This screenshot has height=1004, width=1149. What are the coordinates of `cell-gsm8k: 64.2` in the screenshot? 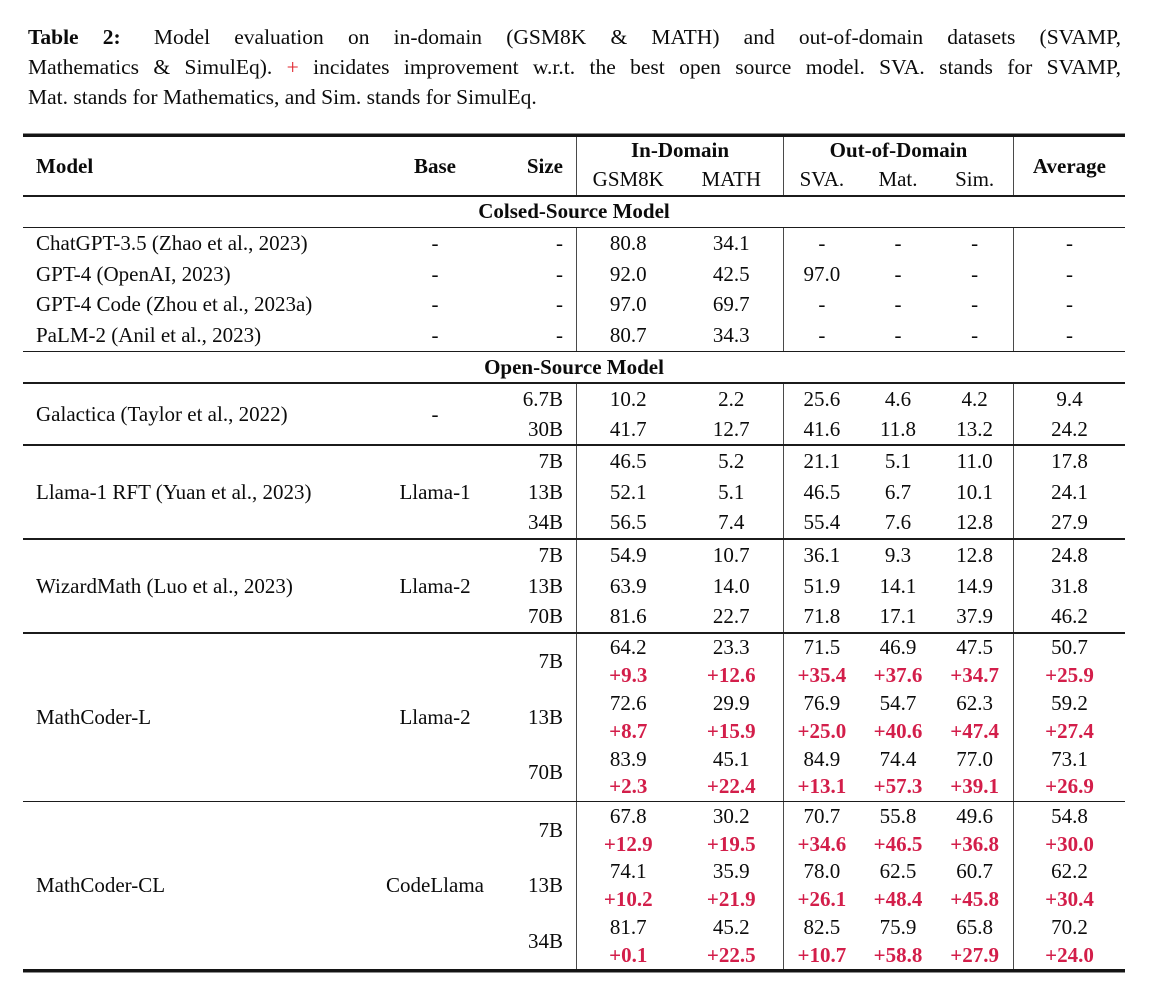 It's located at (628, 647).